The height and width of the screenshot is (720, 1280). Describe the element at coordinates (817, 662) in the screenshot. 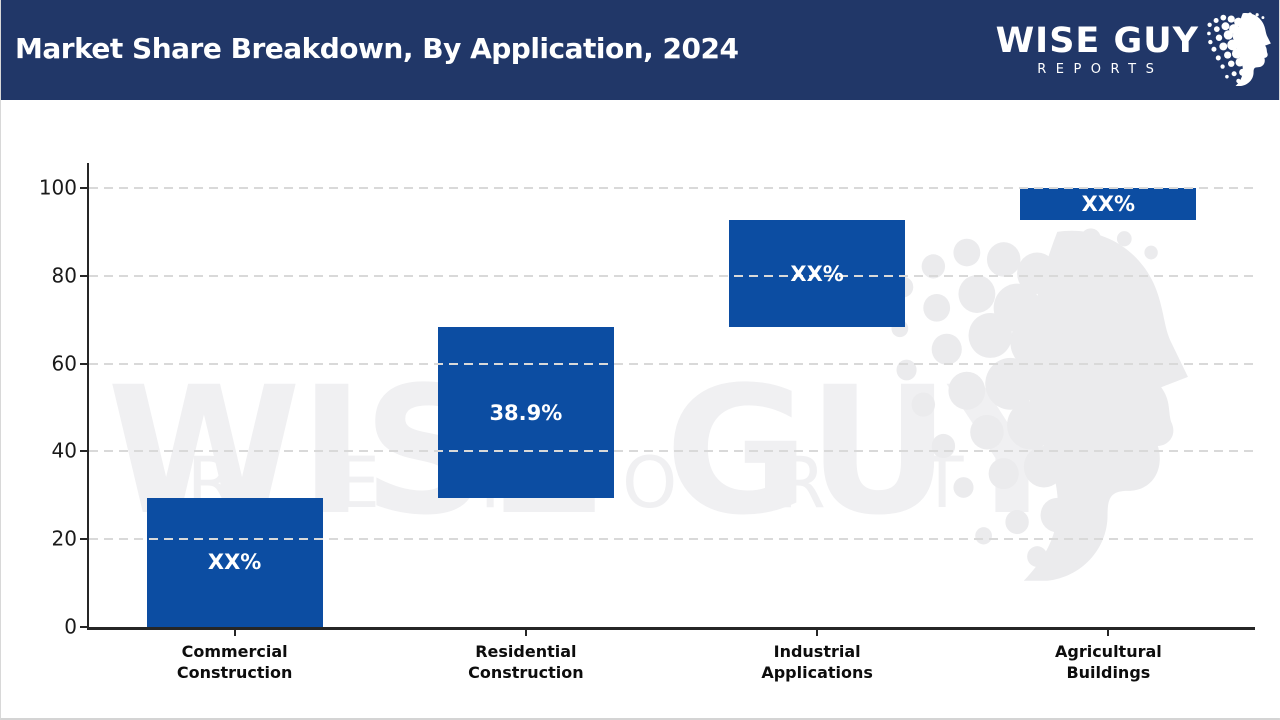

I see `x-category-label: Industrial Applications` at that location.